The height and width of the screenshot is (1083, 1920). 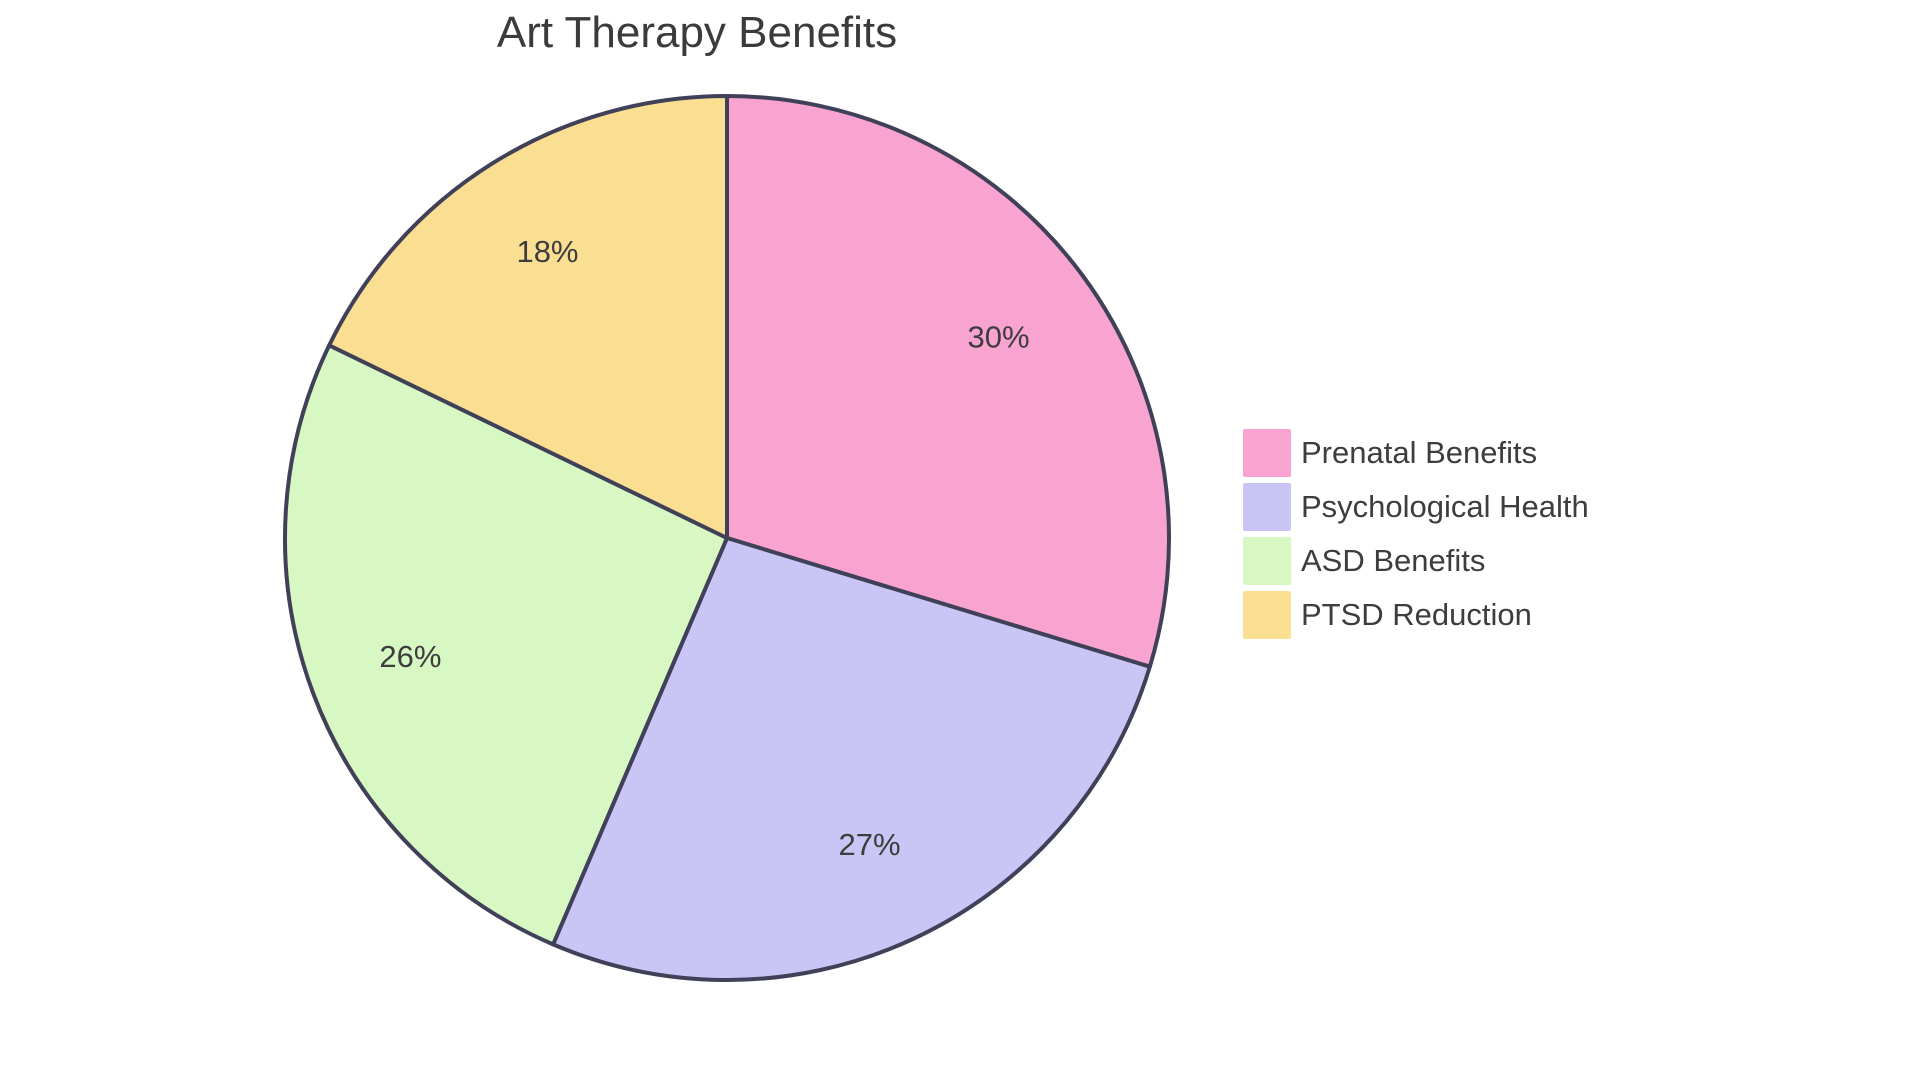 I want to click on pie-slice-prenatal-benefits, so click(x=948, y=381).